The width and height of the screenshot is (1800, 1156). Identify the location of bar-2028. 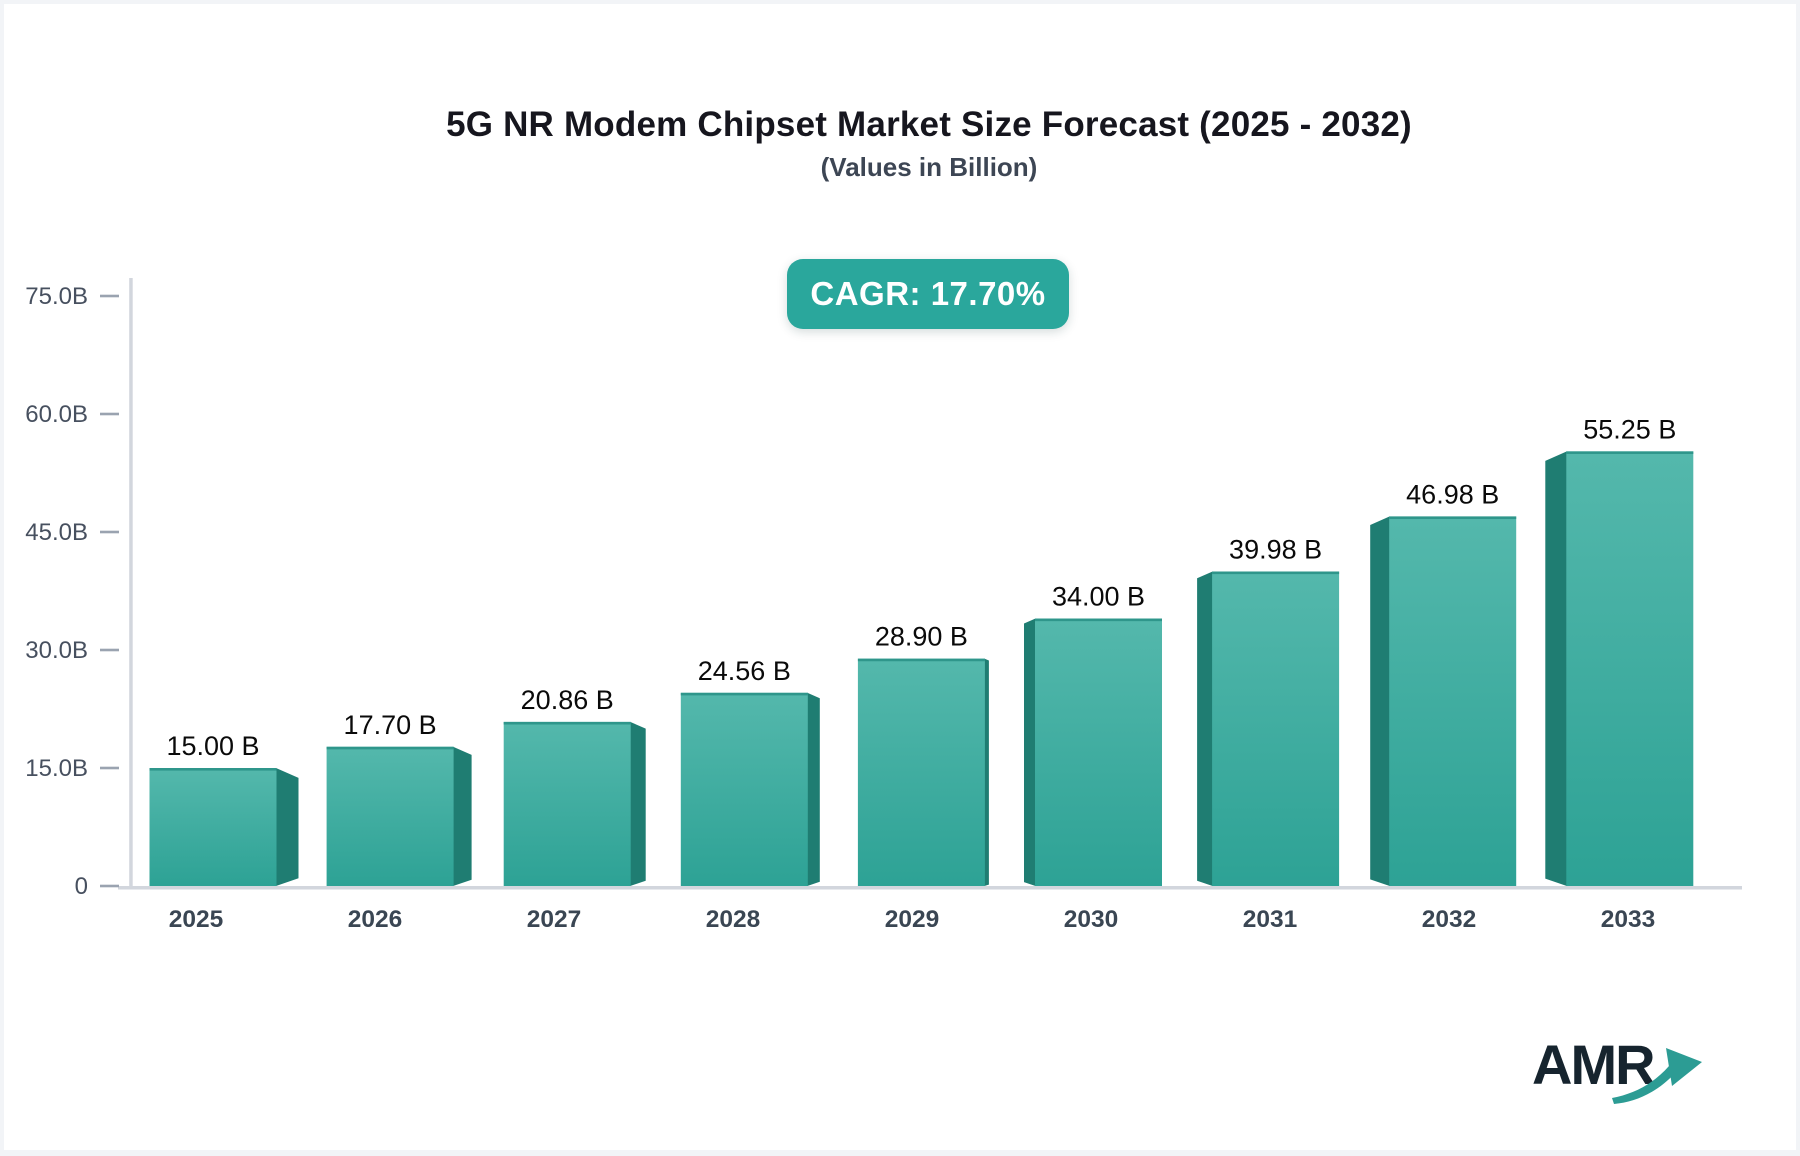
(750, 789).